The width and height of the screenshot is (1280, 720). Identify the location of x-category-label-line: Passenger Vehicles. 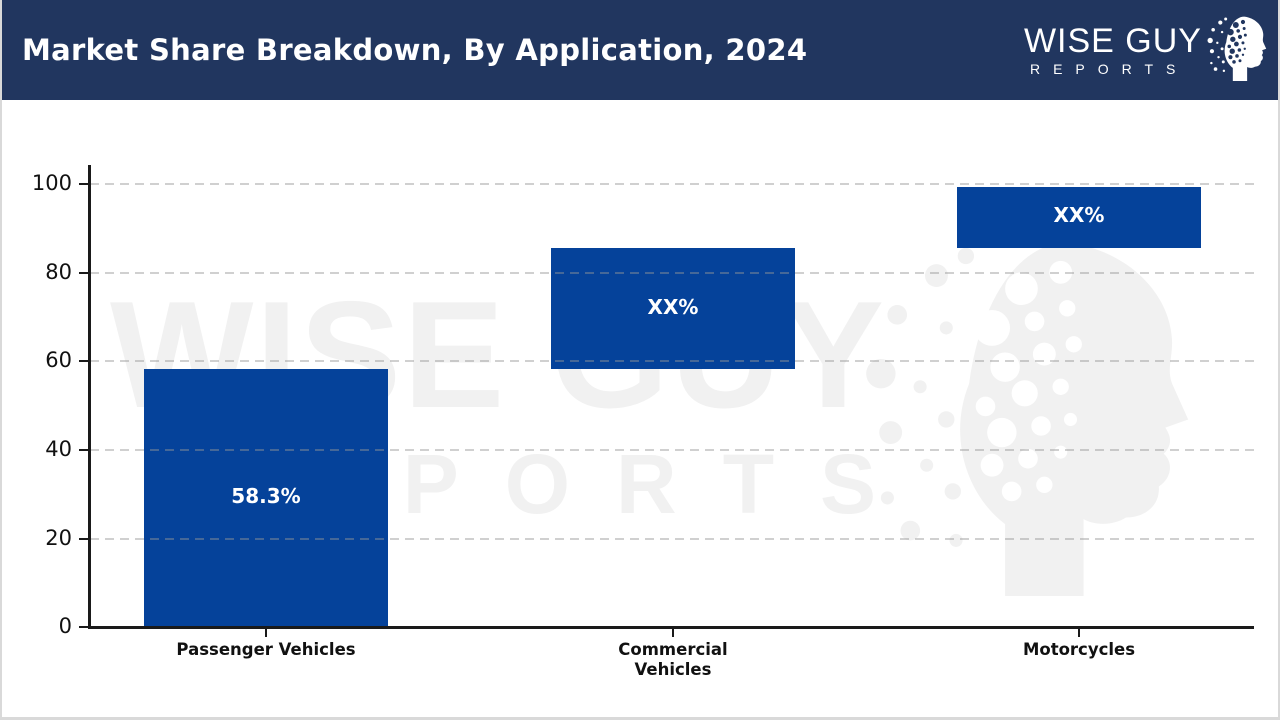
(266, 649).